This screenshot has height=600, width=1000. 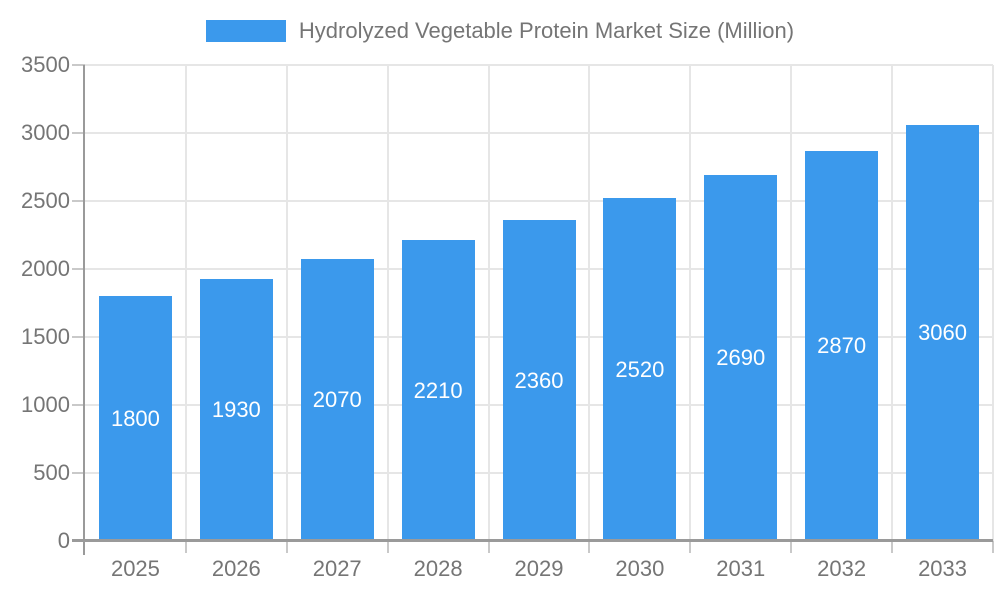 I want to click on y-axis-label: 2500, so click(x=45, y=200).